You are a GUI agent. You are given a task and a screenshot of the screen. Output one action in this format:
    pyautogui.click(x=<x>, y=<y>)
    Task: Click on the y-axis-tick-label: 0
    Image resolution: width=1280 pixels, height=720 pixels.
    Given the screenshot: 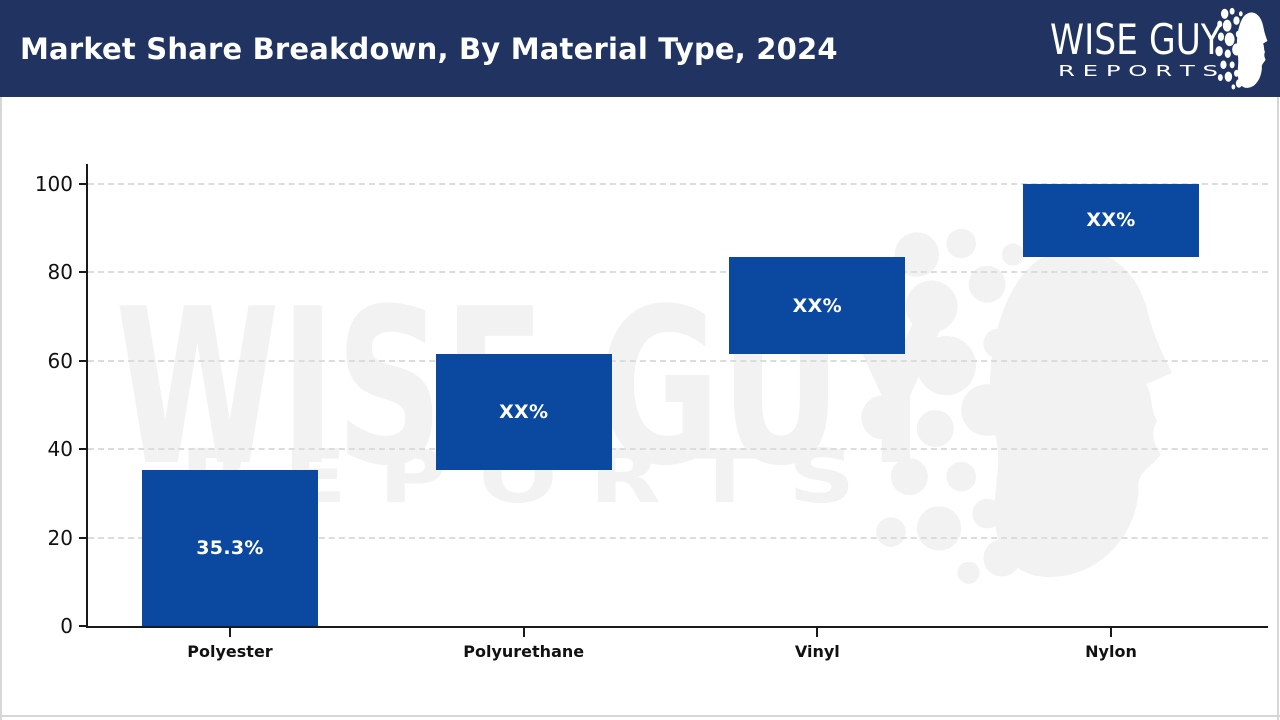 What is the action you would take?
    pyautogui.click(x=66, y=626)
    